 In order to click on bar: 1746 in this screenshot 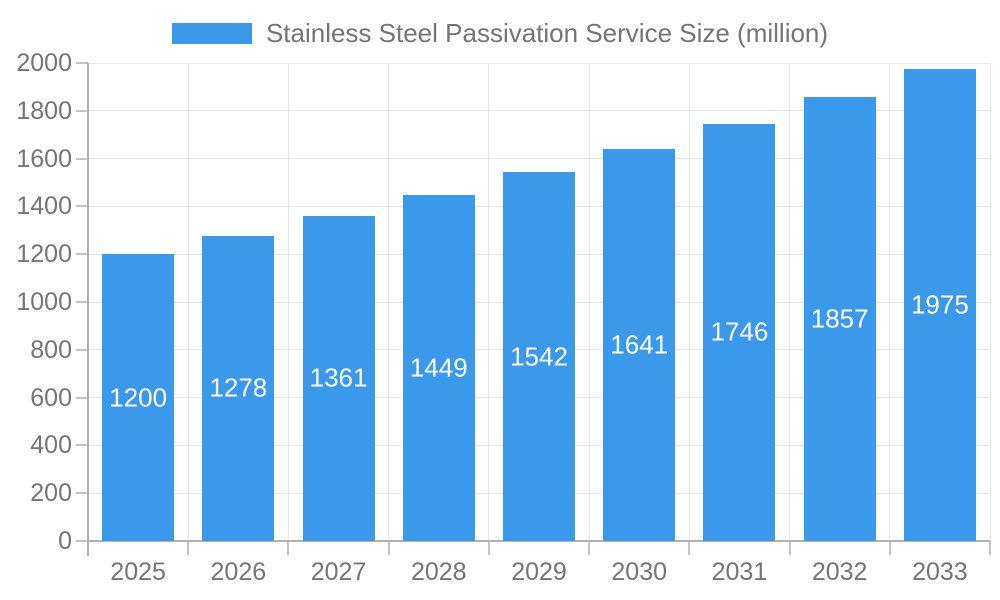, I will do `click(739, 332)`.